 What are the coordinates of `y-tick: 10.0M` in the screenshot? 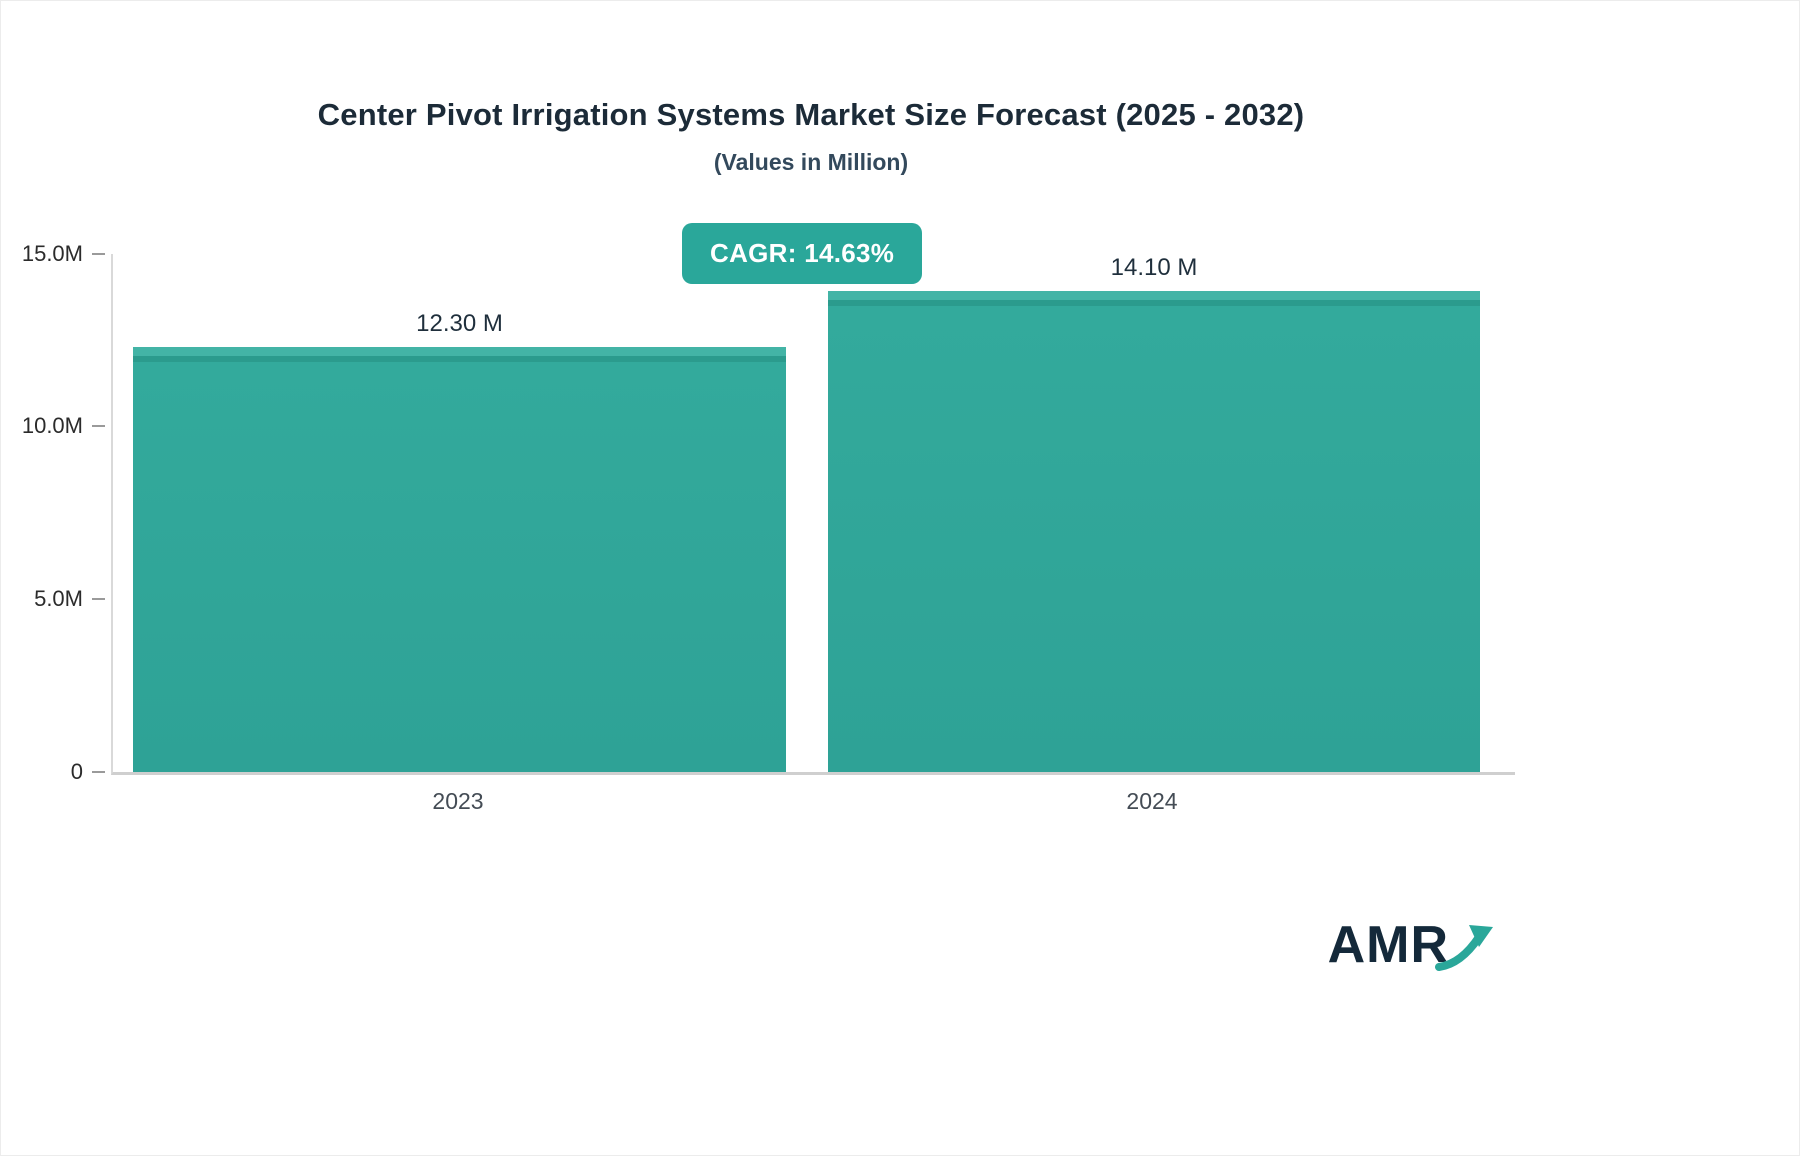 It's located at (53, 425).